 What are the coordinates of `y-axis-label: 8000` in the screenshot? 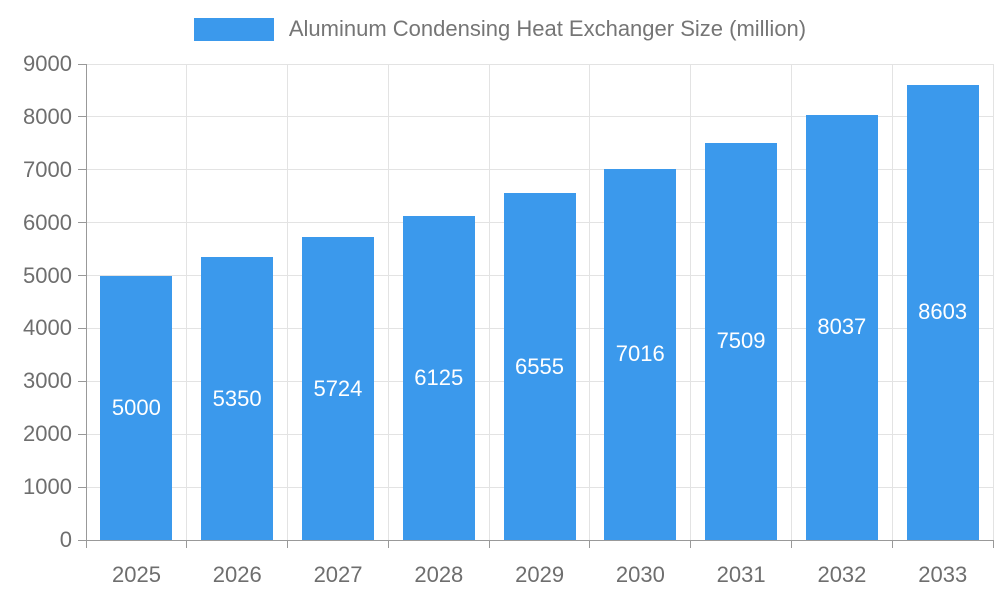 It's located at (47, 116).